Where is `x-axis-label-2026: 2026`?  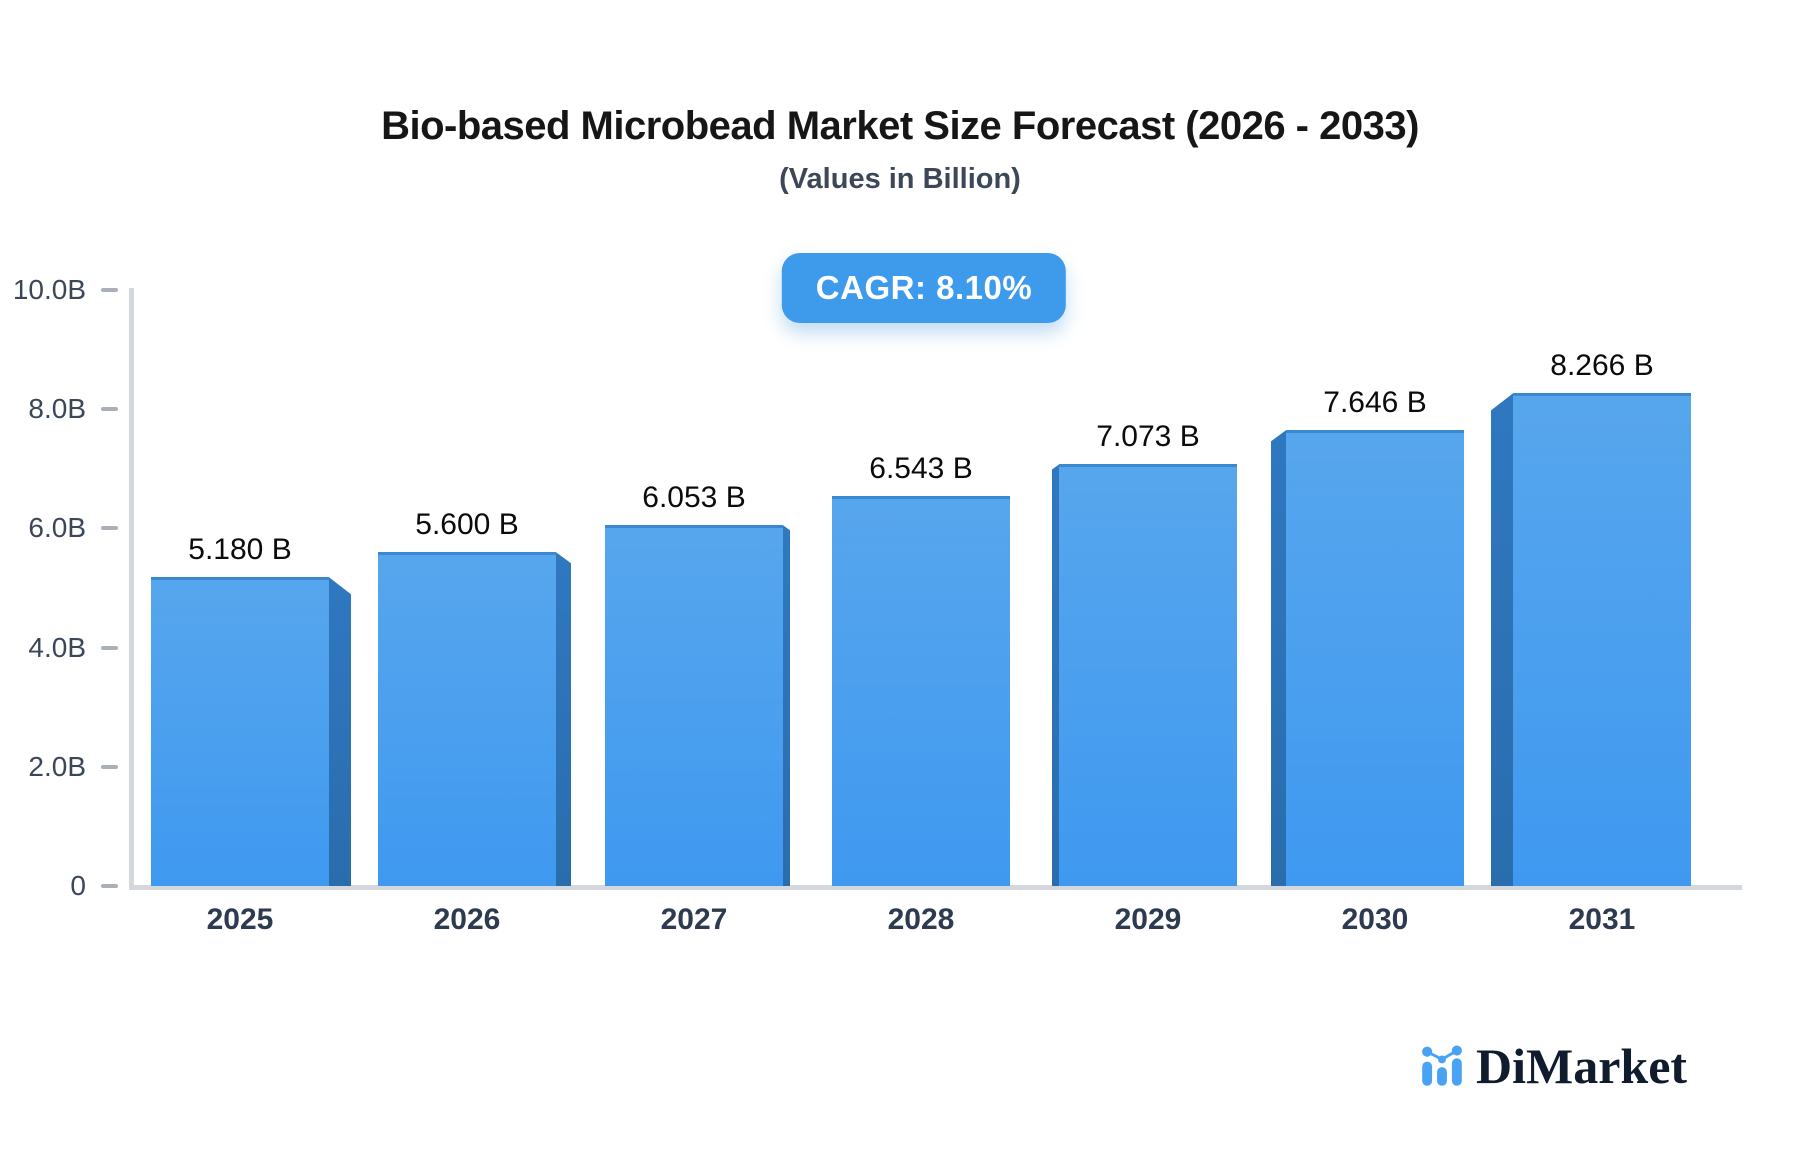
x-axis-label-2026: 2026 is located at coordinates (467, 919).